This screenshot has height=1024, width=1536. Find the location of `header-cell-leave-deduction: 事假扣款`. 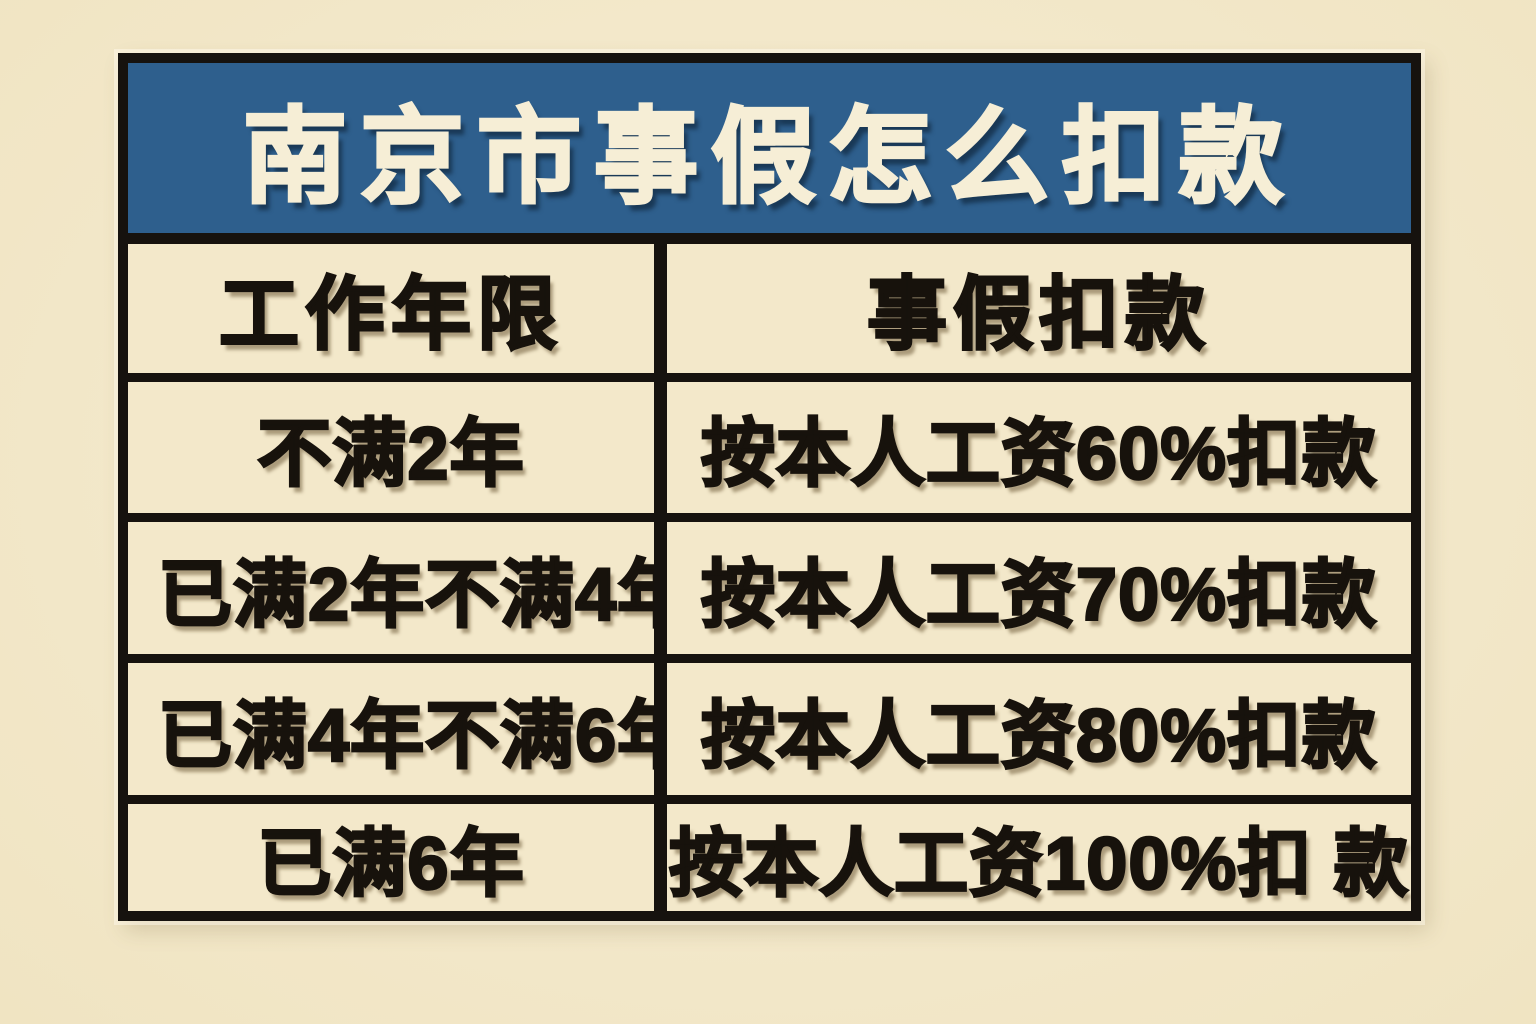

header-cell-leave-deduction: 事假扣款 is located at coordinates (1038, 314).